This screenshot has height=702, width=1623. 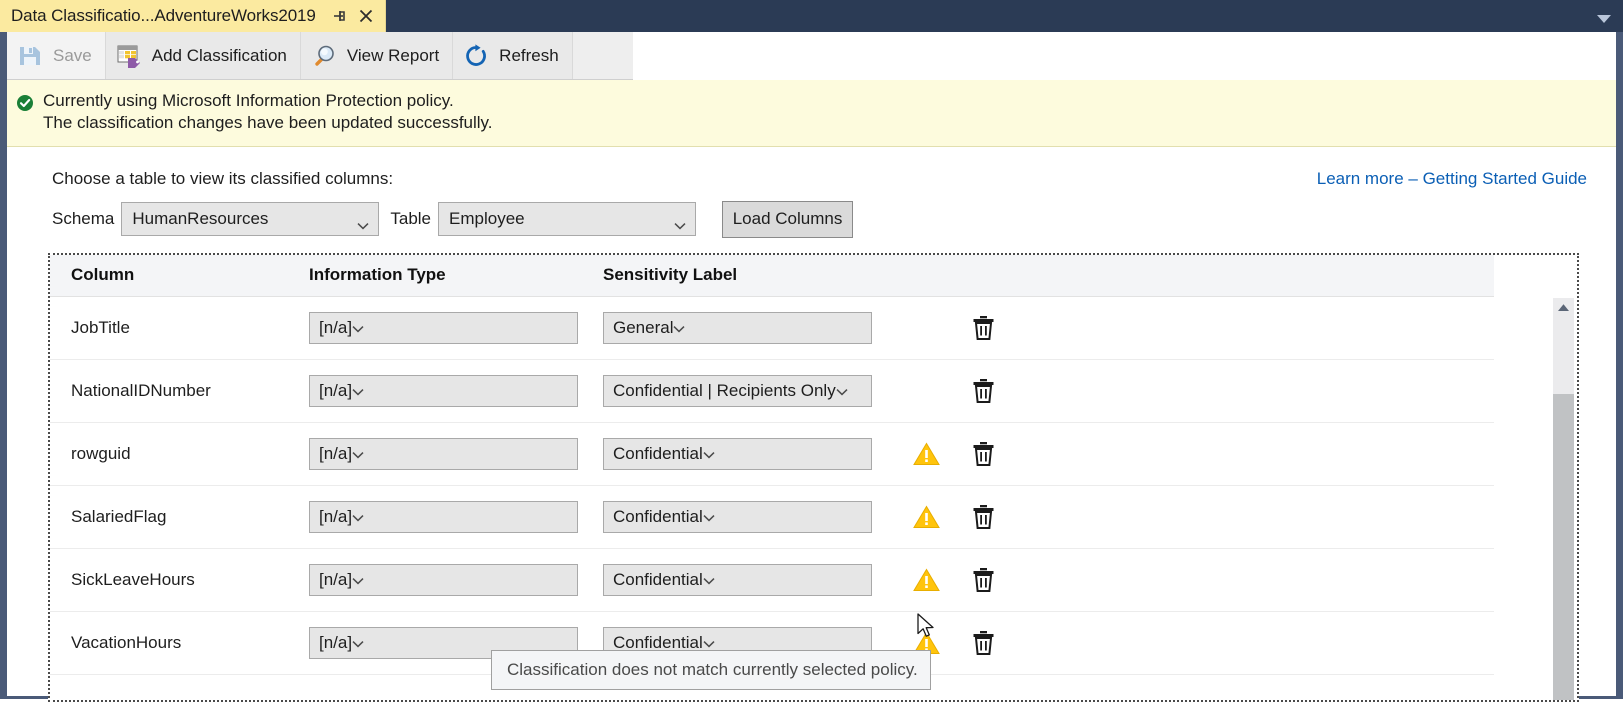 What do you see at coordinates (529, 55) in the screenshot?
I see `refresh-label: Refresh` at bounding box center [529, 55].